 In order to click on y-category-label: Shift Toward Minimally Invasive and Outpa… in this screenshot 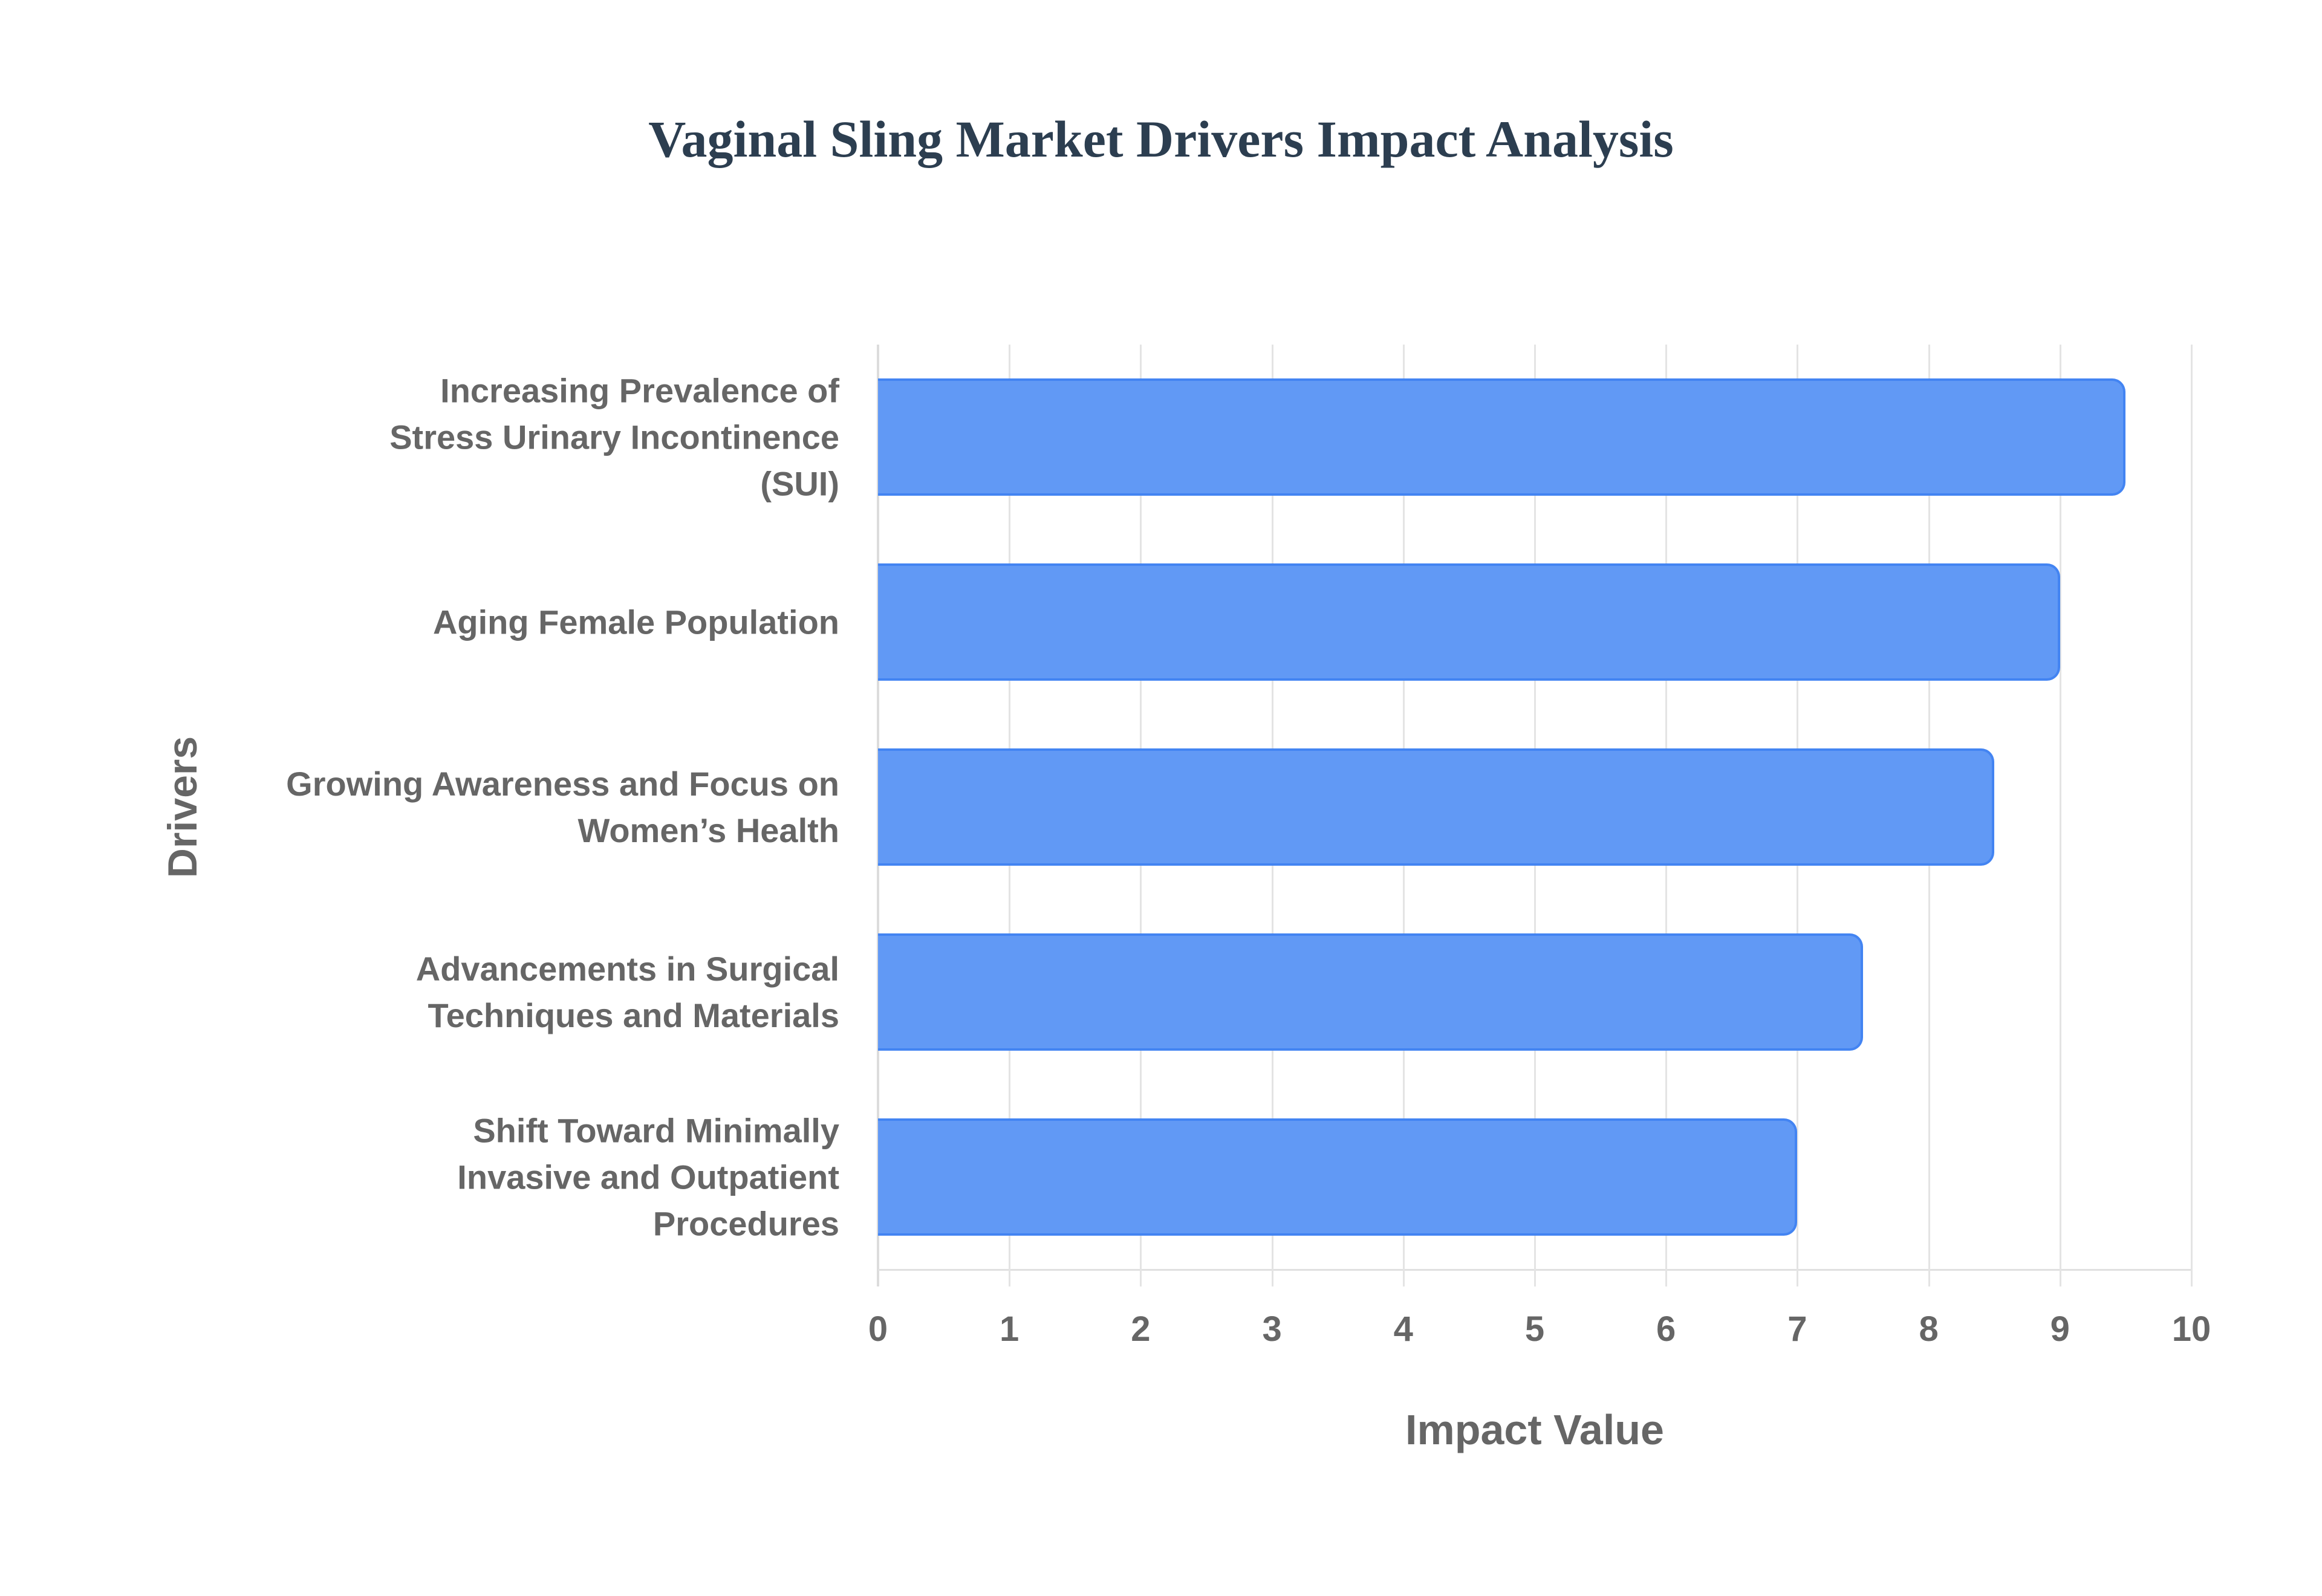, I will do `click(491, 1177)`.